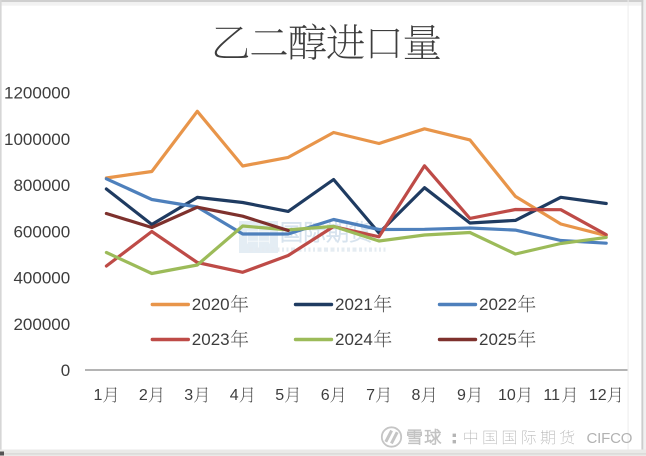 The width and height of the screenshot is (646, 456). Describe the element at coordinates (354, 304) in the screenshot. I see `svg-text: 2021` at that location.